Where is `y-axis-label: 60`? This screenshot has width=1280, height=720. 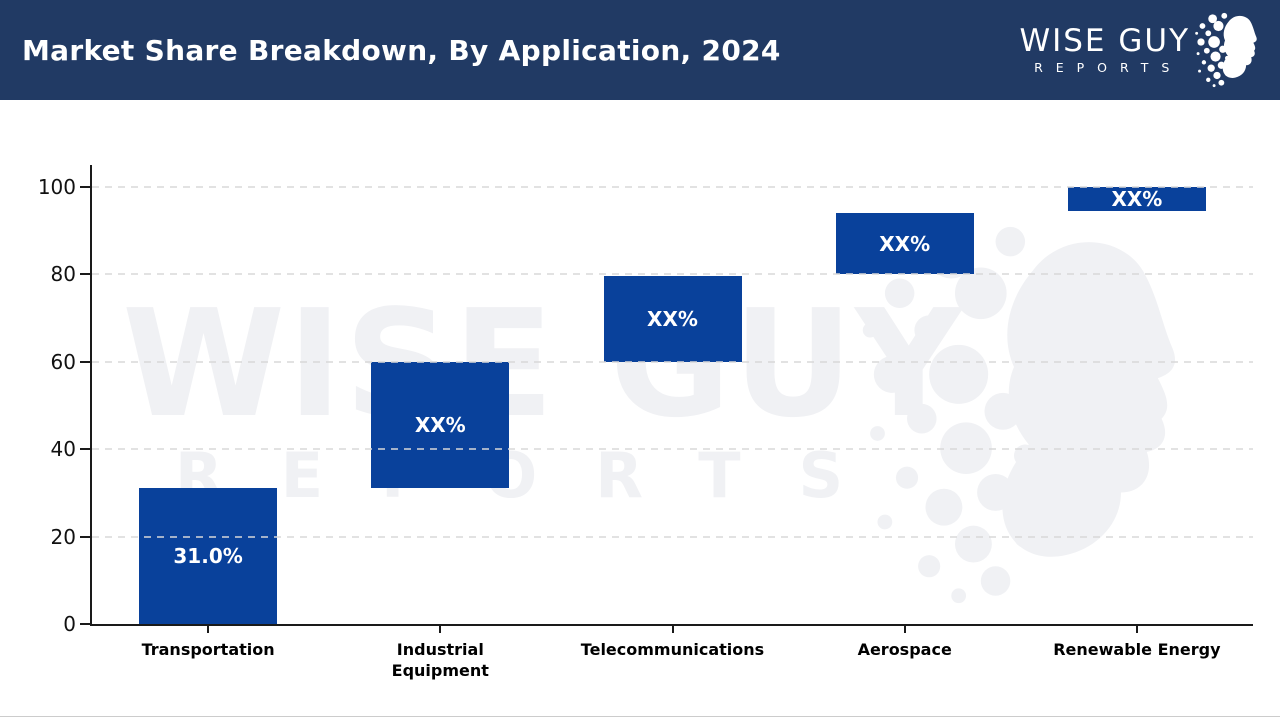
y-axis-label: 60 is located at coordinates (63, 361).